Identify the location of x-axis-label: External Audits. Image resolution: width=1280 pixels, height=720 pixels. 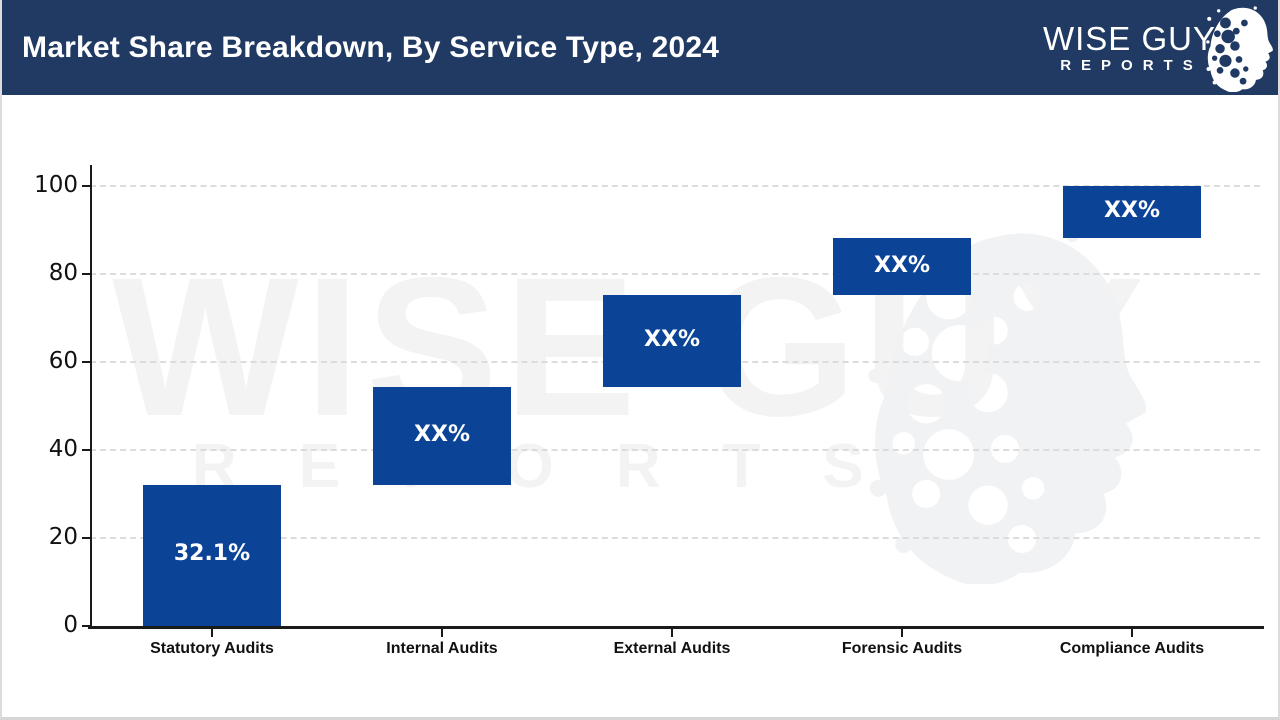
(672, 648).